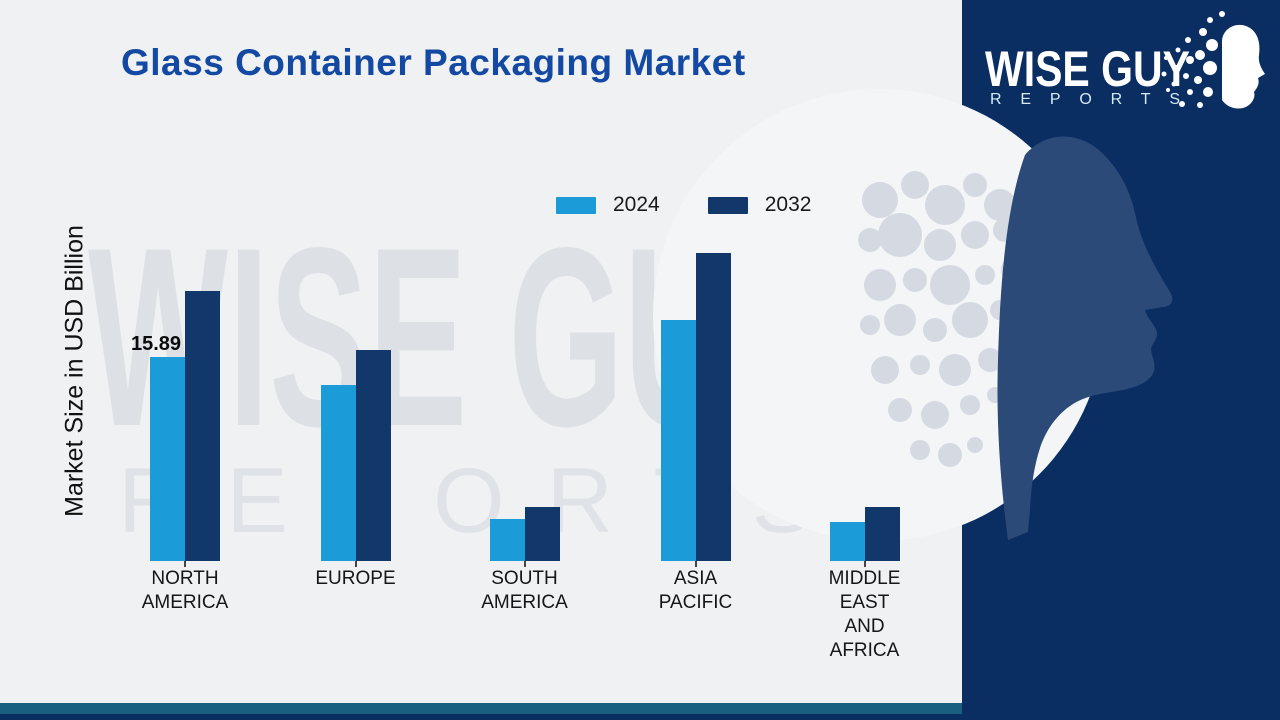 This screenshot has width=1280, height=720. What do you see at coordinates (202, 426) in the screenshot?
I see `bar-2032-north-america` at bounding box center [202, 426].